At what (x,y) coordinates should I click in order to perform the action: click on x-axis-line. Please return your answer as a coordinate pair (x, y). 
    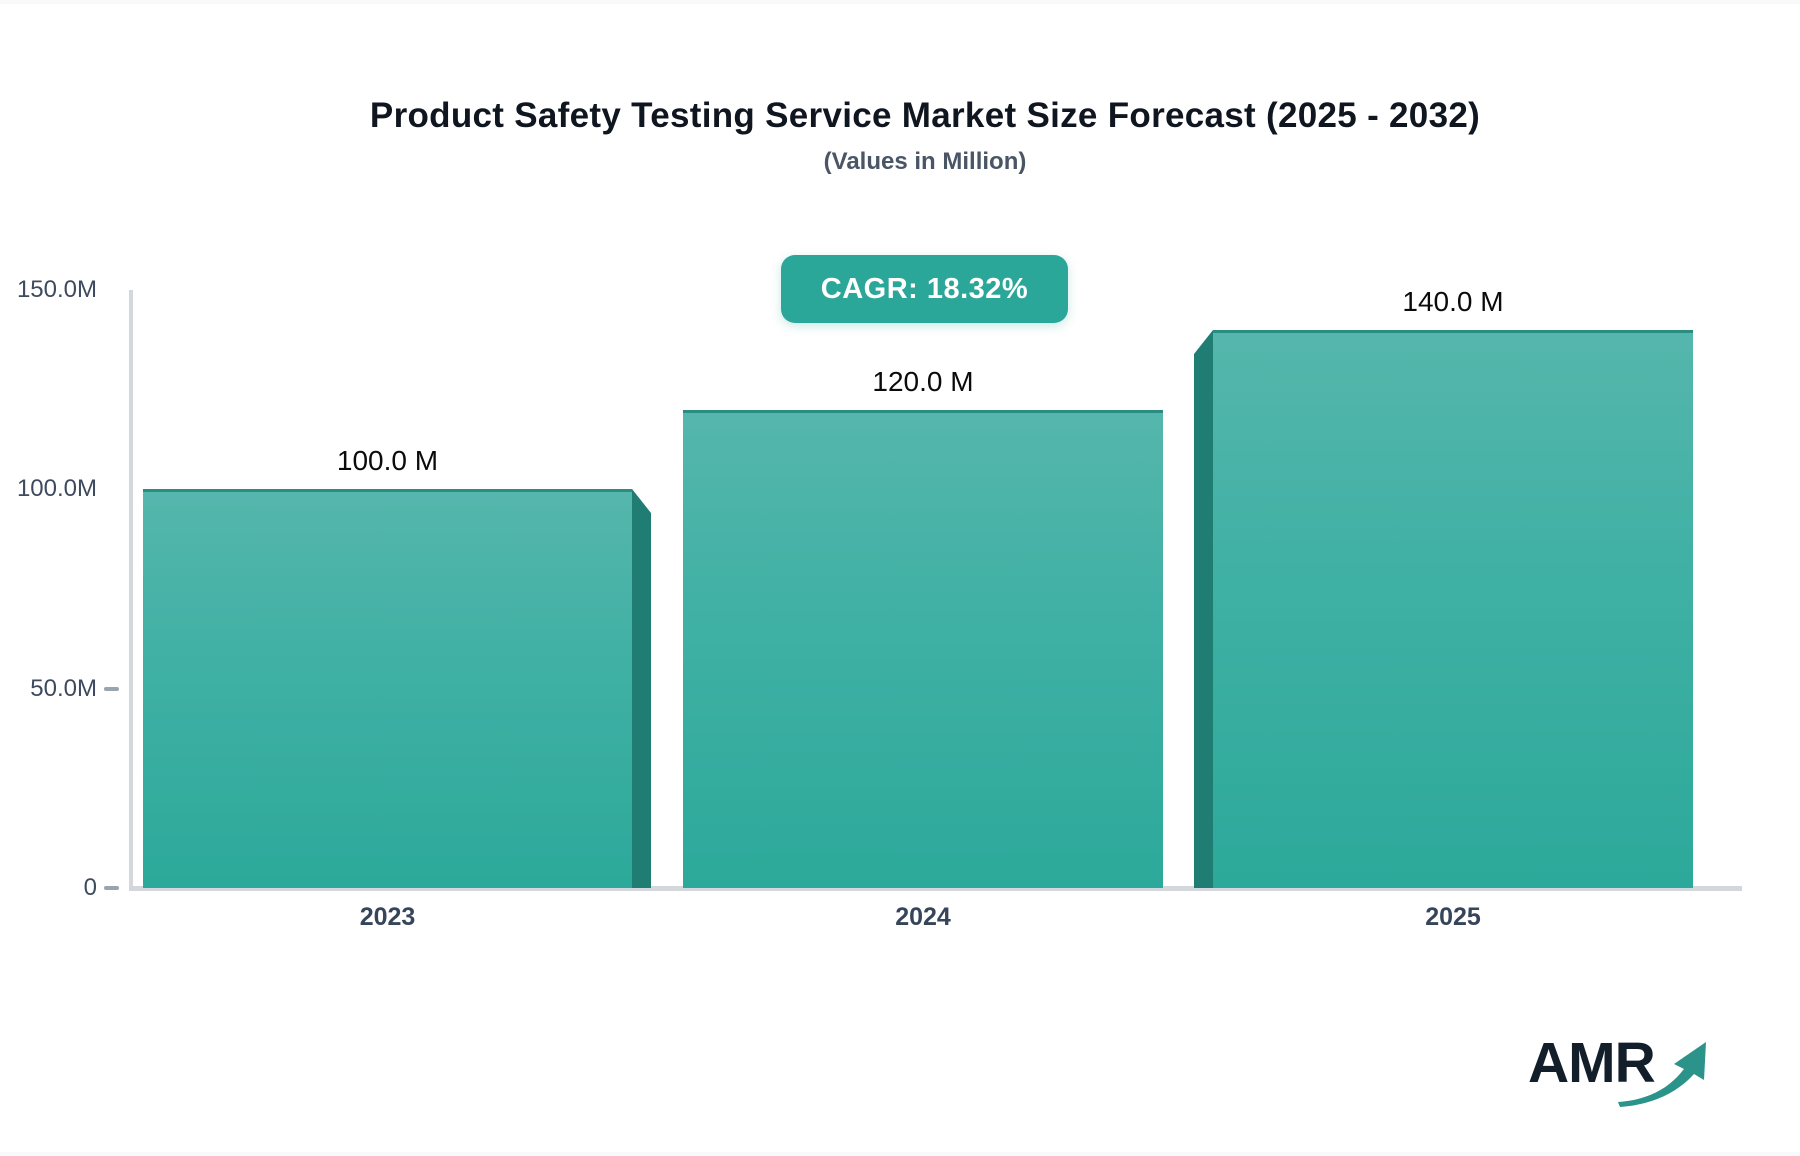
    Looking at the image, I should click on (935, 888).